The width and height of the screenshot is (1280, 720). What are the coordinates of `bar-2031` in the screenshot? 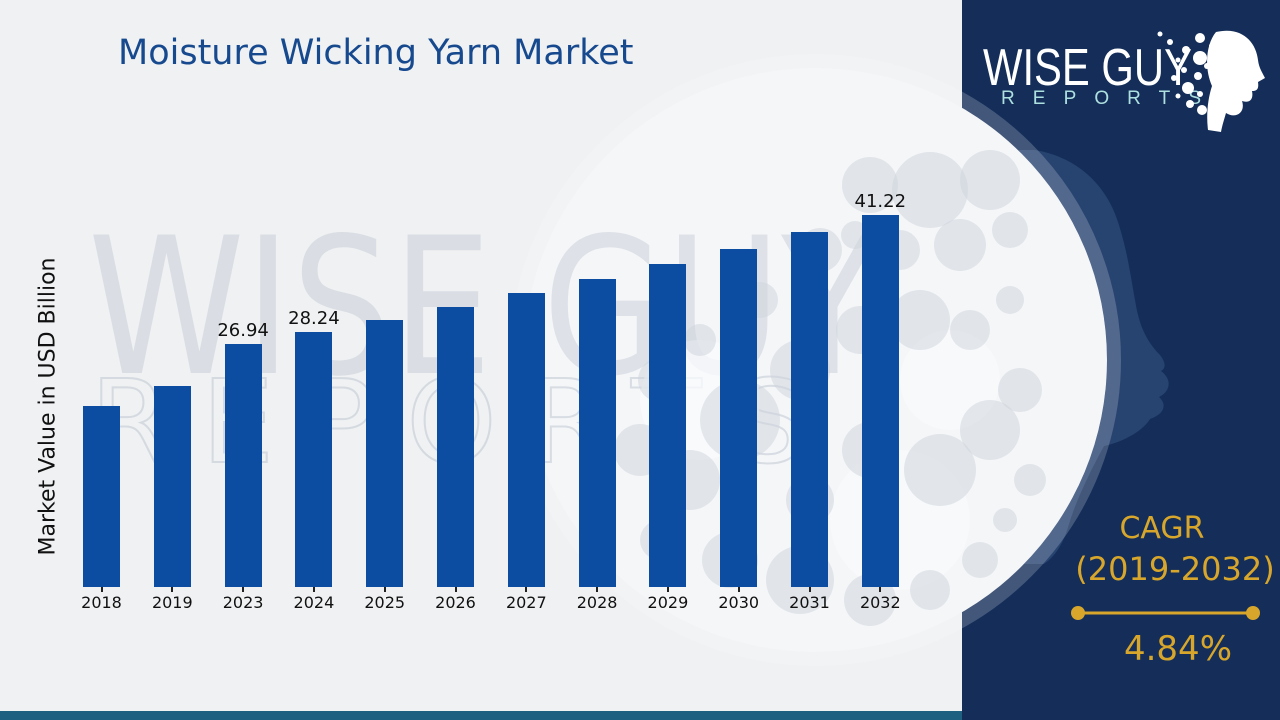 It's located at (809, 409).